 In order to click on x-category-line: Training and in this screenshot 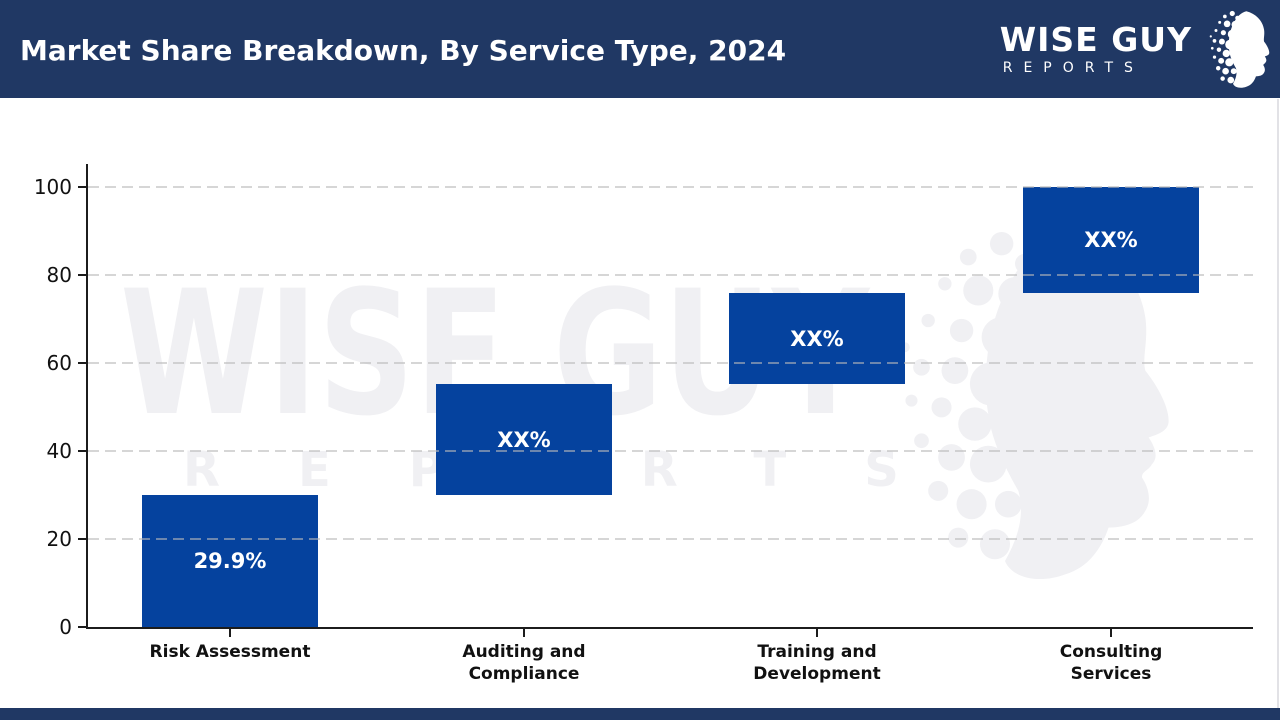, I will do `click(817, 652)`.